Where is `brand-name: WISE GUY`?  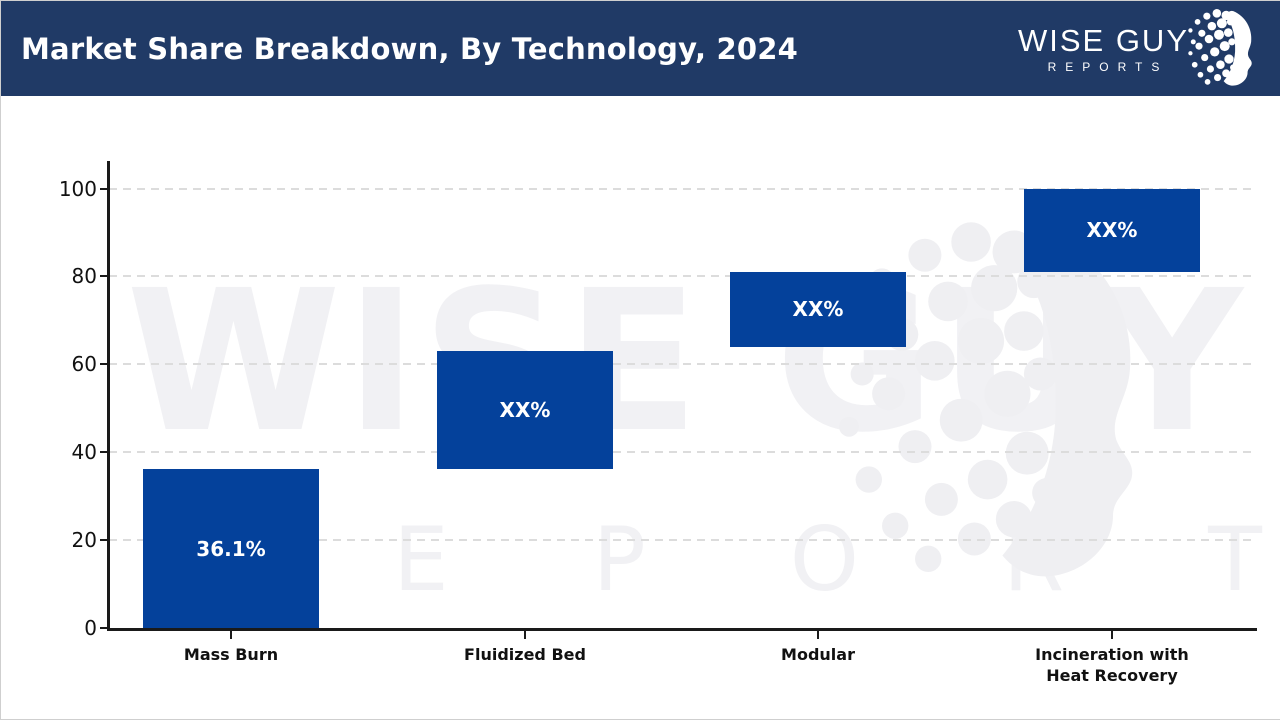 brand-name: WISE GUY is located at coordinates (1103, 40).